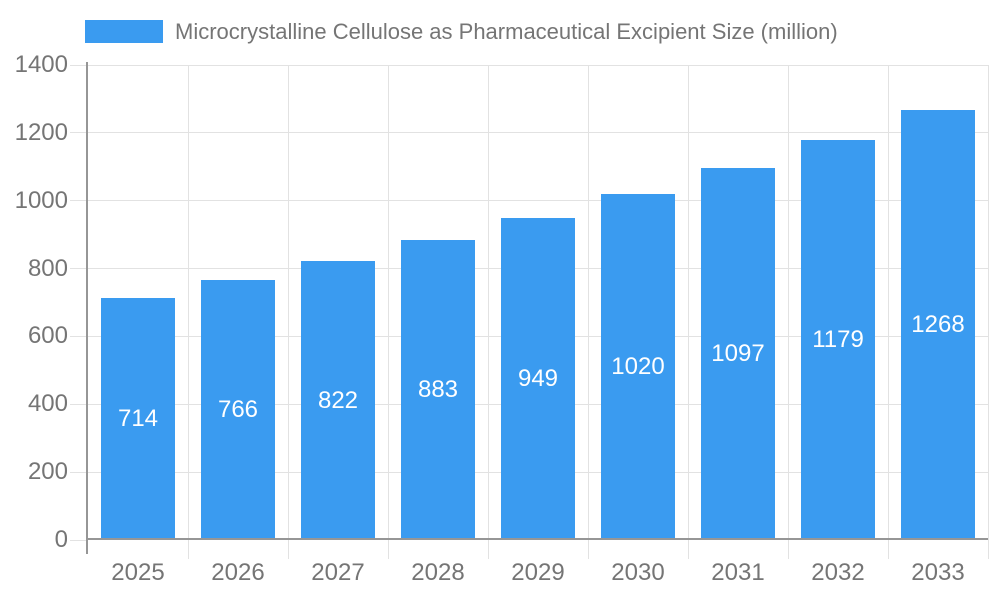 This screenshot has height=600, width=1000. I want to click on bar: 949, so click(538, 379).